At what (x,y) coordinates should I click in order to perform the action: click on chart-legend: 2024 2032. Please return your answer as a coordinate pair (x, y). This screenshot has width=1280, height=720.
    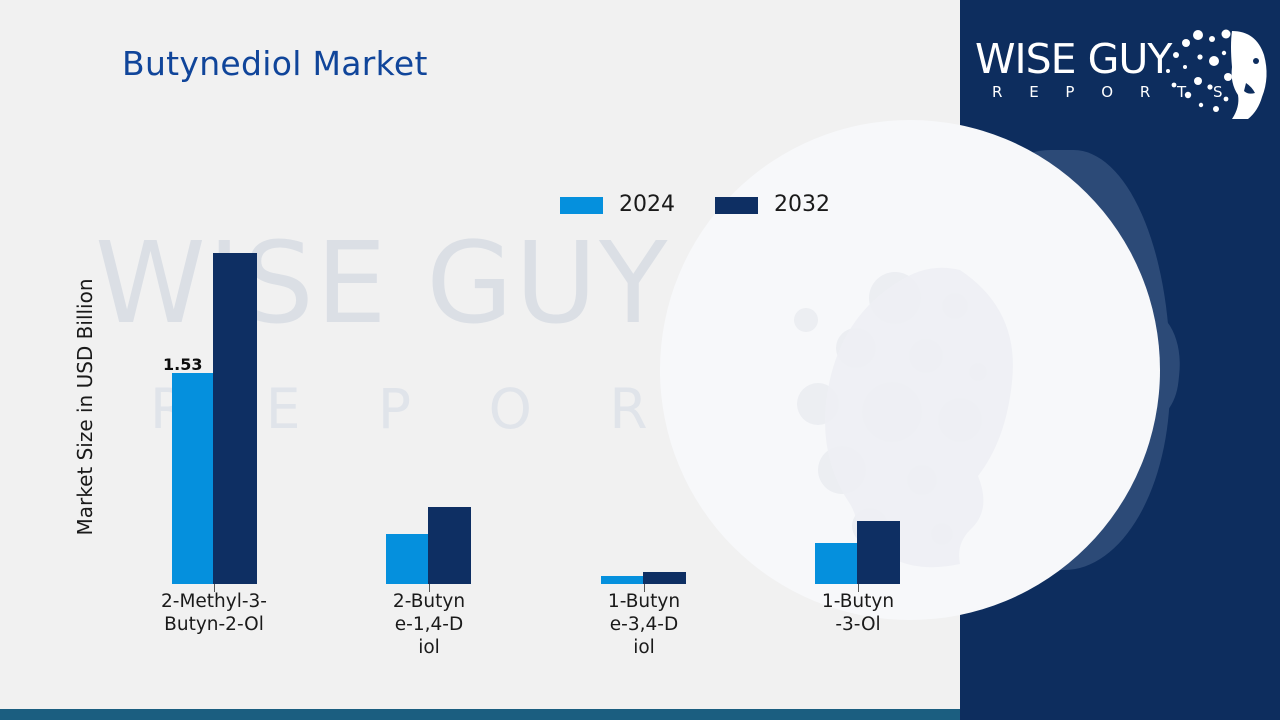
    Looking at the image, I should click on (695, 205).